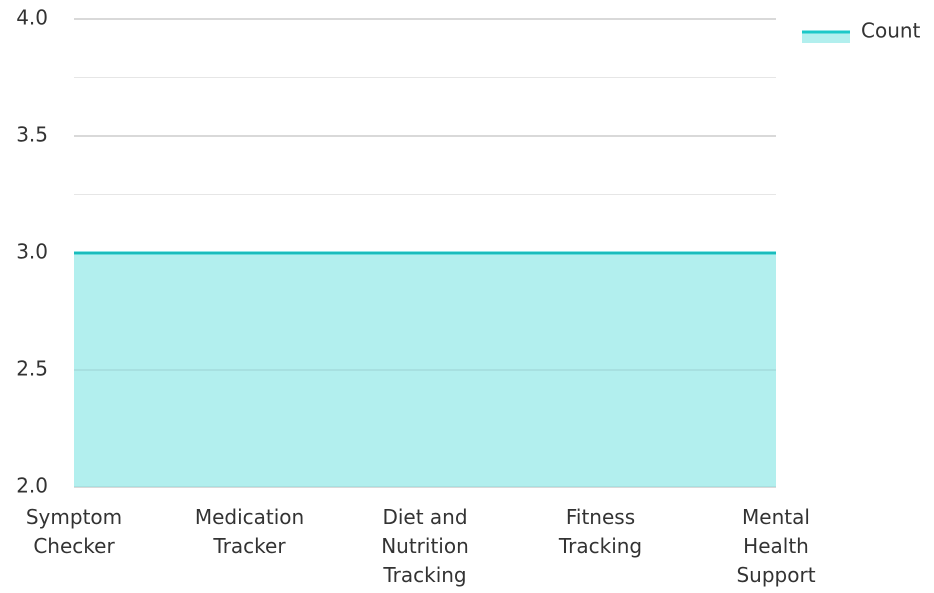  What do you see at coordinates (600, 531) in the screenshot?
I see `x-tick-label: Fitness Tracking` at bounding box center [600, 531].